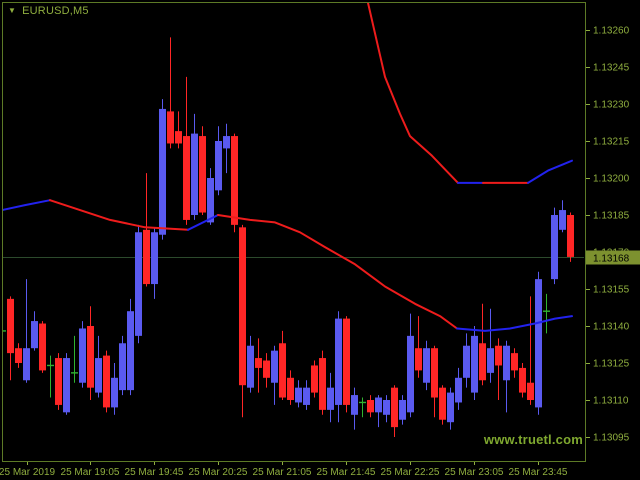  I want to click on current-price-badge: 1.13168, so click(613, 257).